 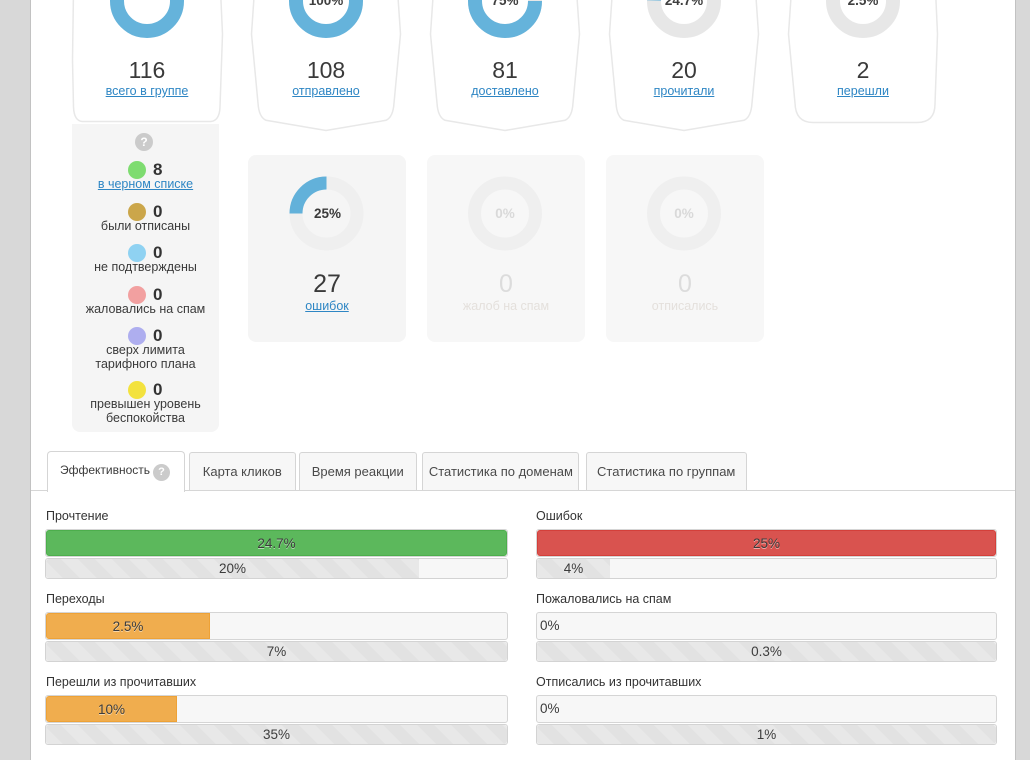 What do you see at coordinates (684, 4) in the screenshot?
I see `svg-text: 24.7%` at bounding box center [684, 4].